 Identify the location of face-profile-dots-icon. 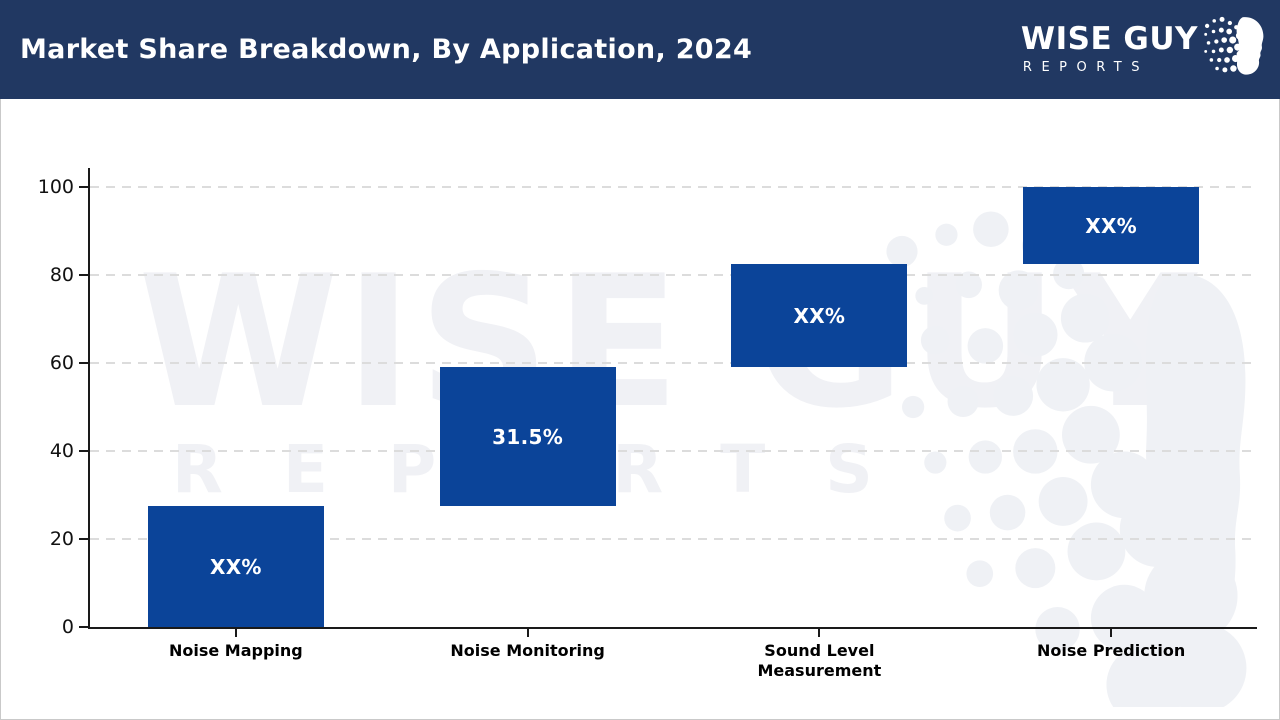
(1234, 45).